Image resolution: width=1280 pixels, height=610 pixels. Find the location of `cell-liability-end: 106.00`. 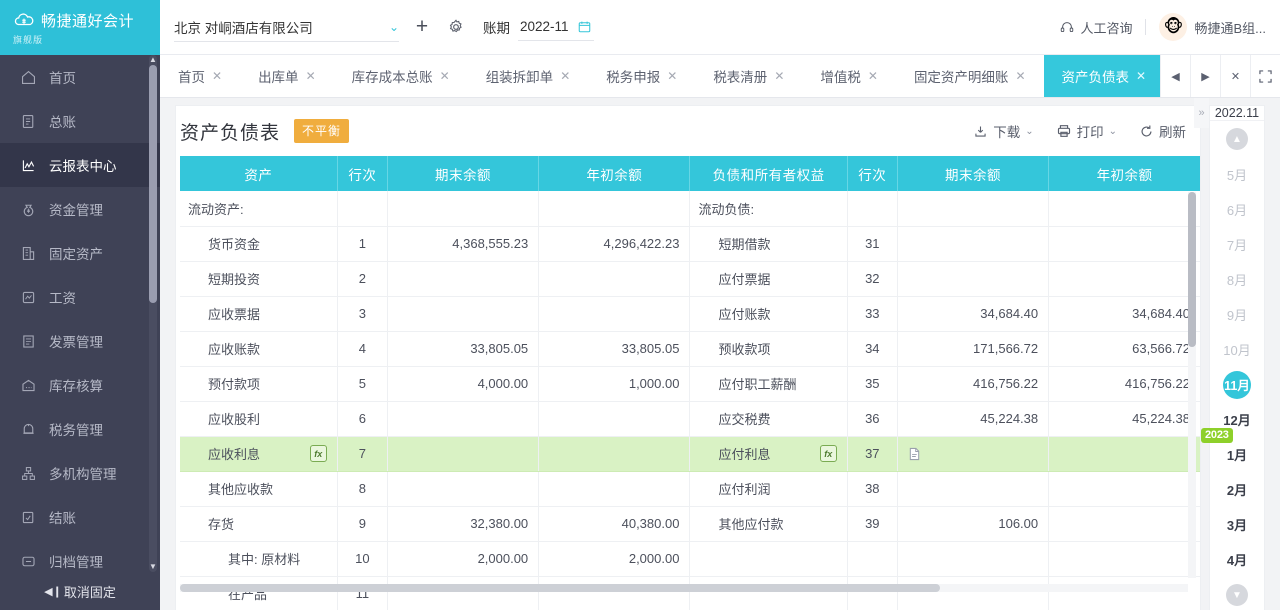

cell-liability-end: 106.00 is located at coordinates (973, 524).